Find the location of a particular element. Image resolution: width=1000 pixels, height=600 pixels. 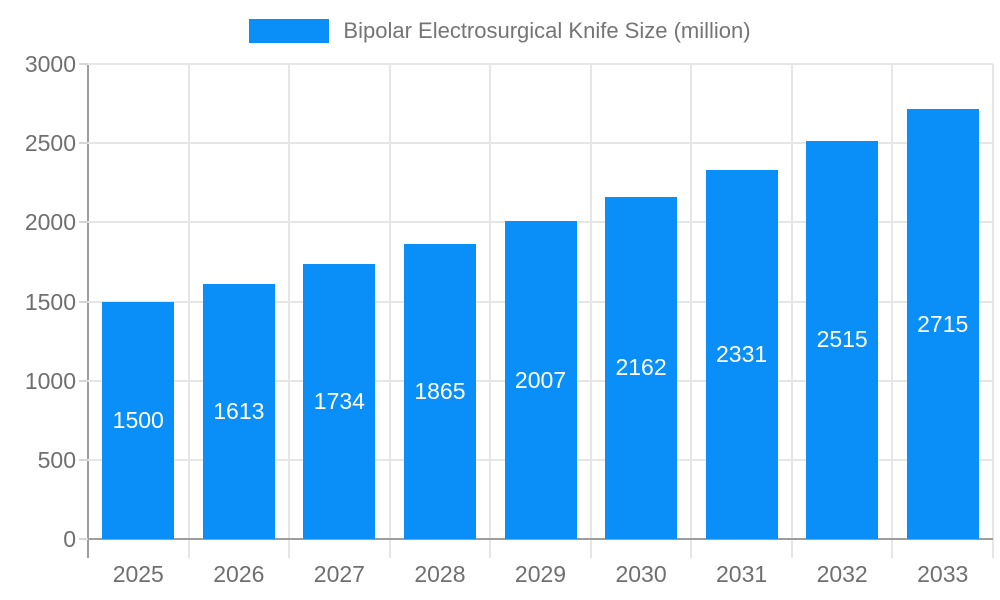

bar: 1734 is located at coordinates (339, 401).